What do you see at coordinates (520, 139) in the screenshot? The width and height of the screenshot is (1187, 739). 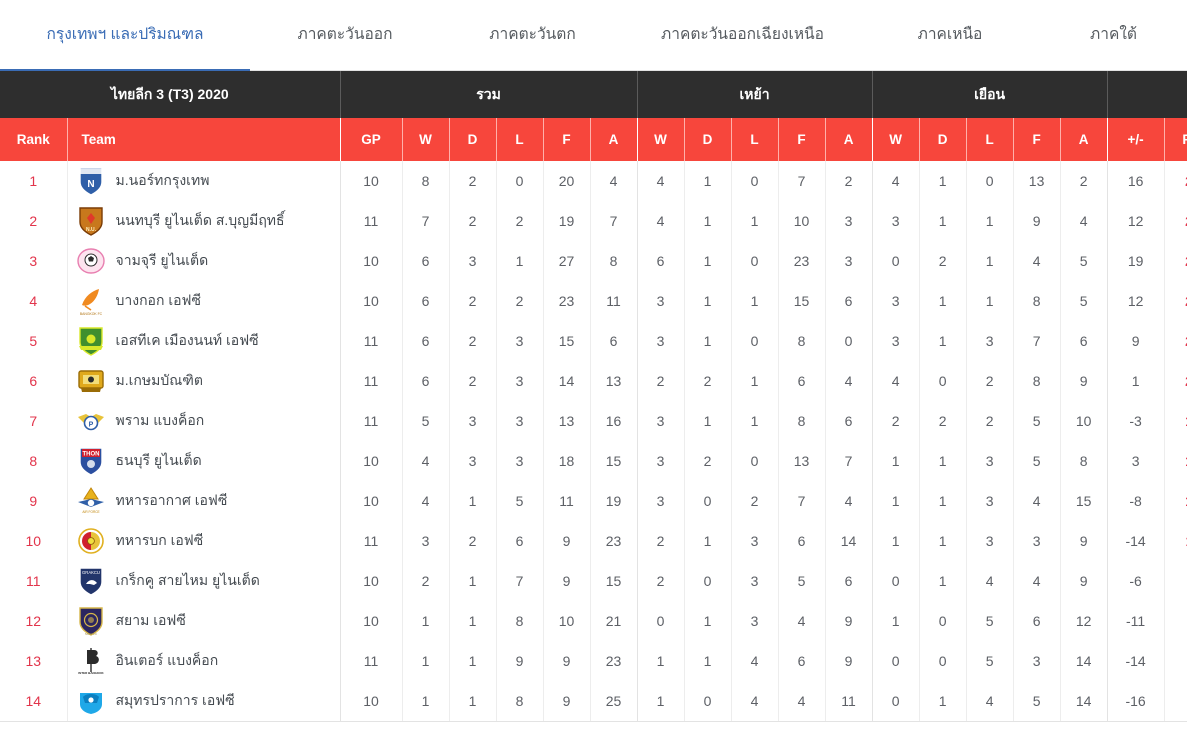 I see `col-header-total-l: L` at bounding box center [520, 139].